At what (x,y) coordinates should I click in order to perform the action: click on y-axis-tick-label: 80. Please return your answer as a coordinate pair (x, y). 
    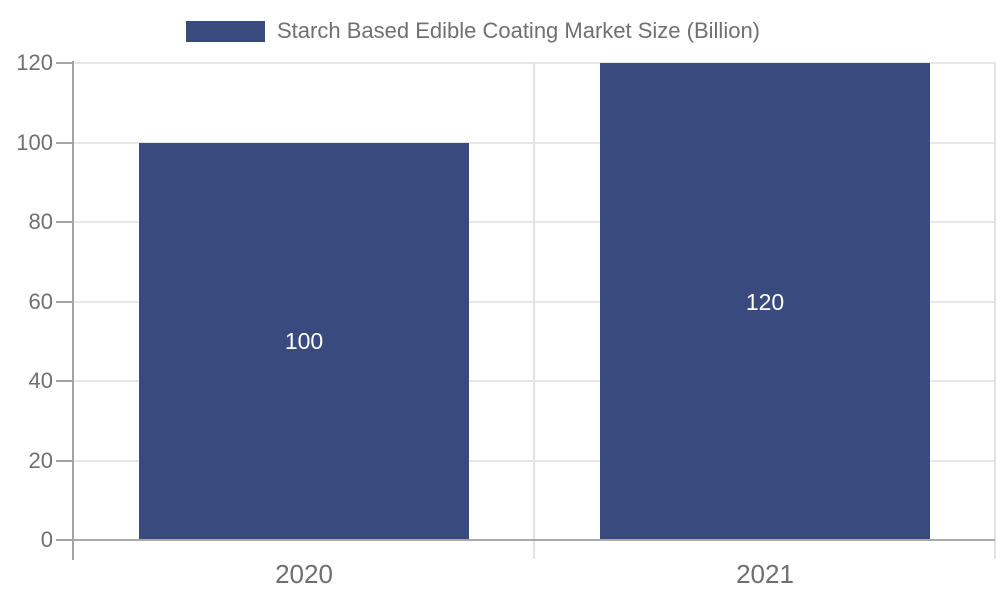
    Looking at the image, I should click on (40, 221).